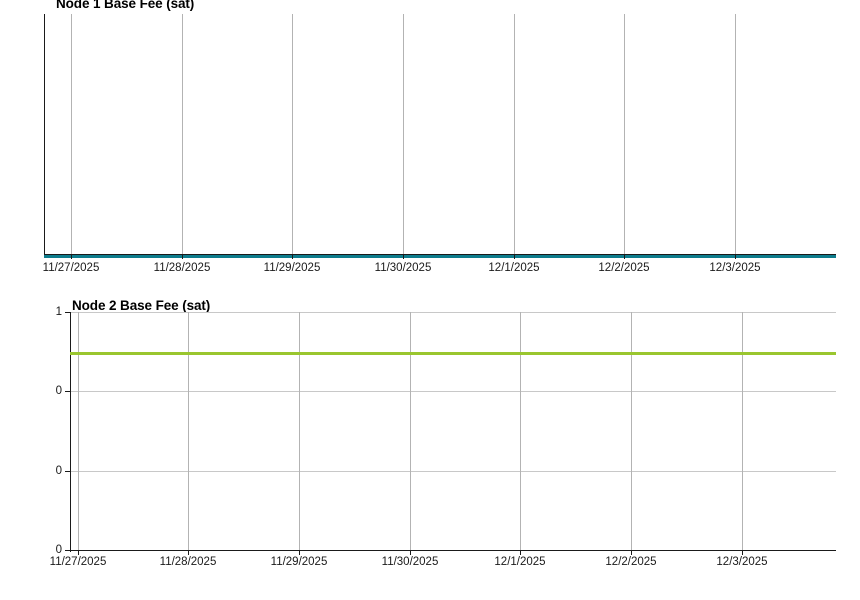 The width and height of the screenshot is (860, 600). I want to click on series-line-node-2-base-fee, so click(453, 353).